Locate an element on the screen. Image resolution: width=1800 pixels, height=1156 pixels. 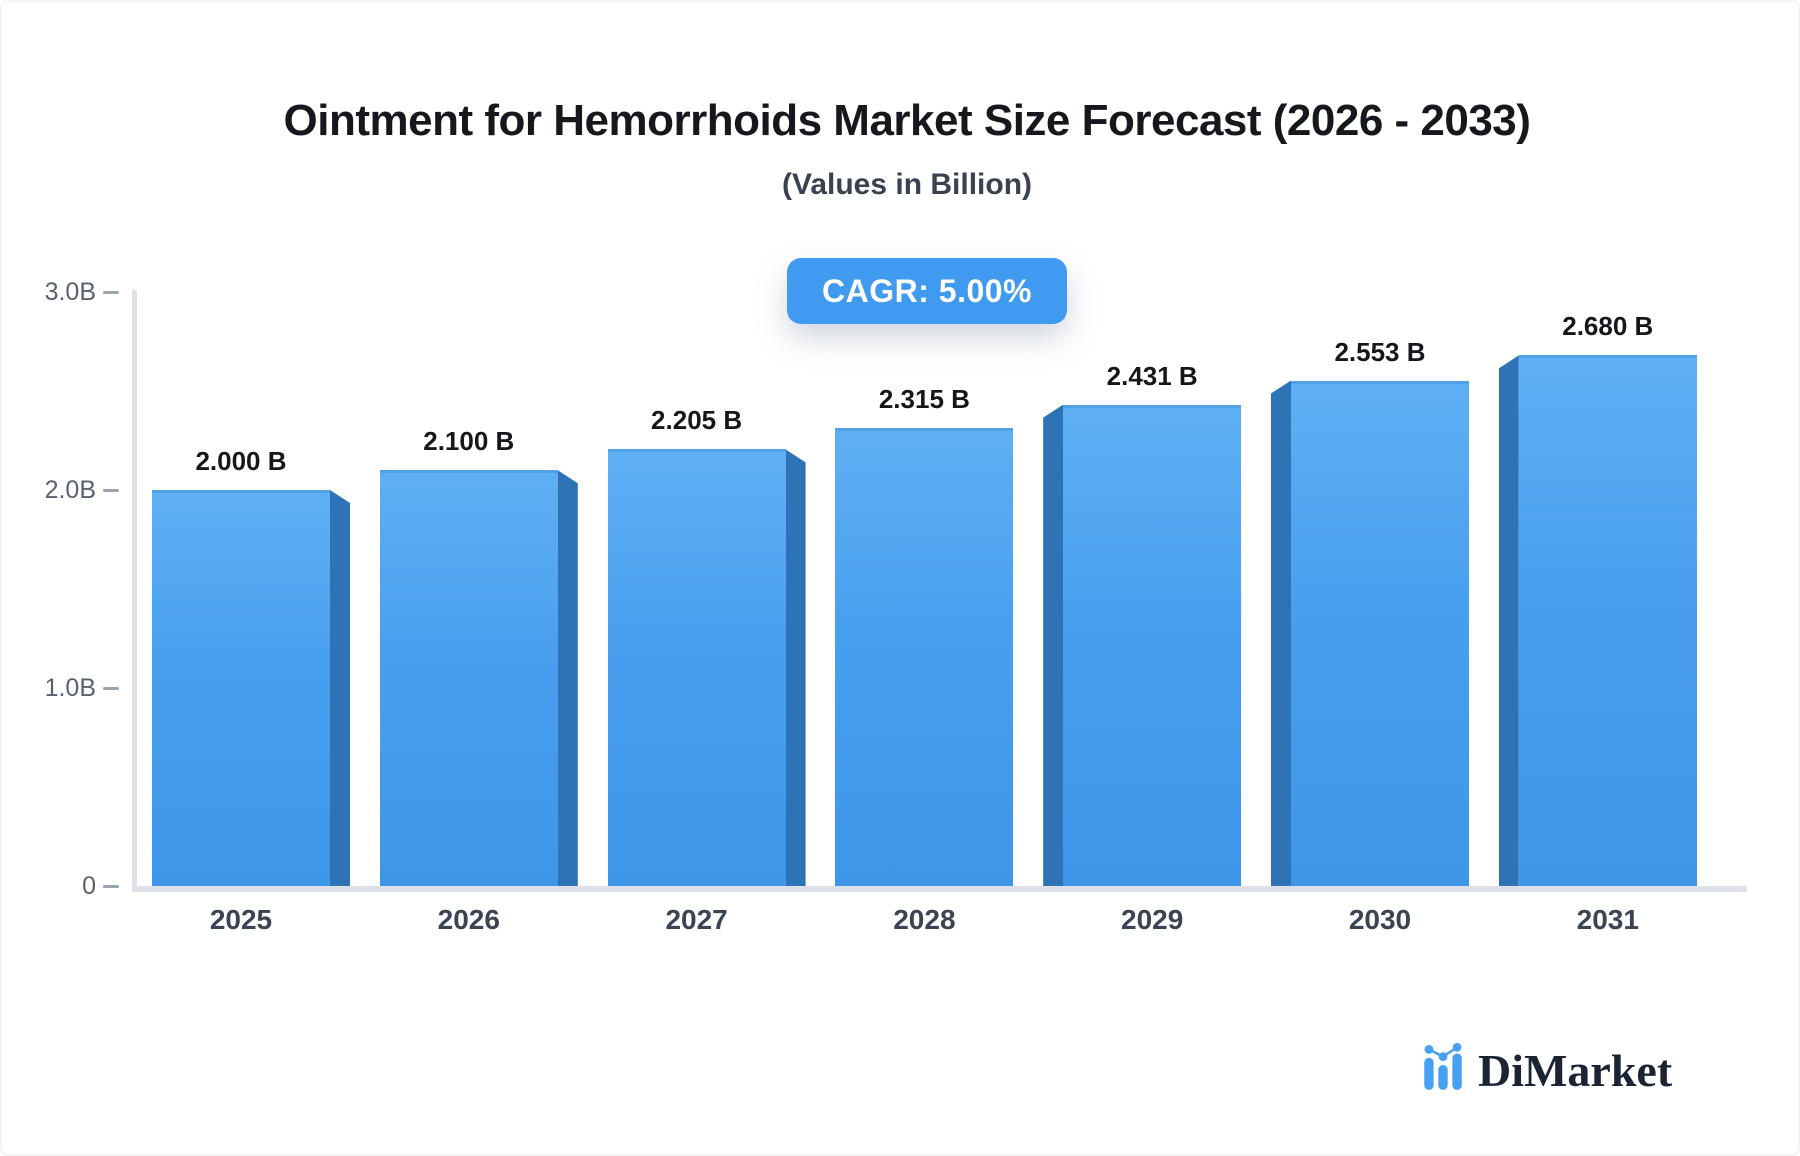
cagr-badge: CAGR: 5.00% is located at coordinates (927, 291).